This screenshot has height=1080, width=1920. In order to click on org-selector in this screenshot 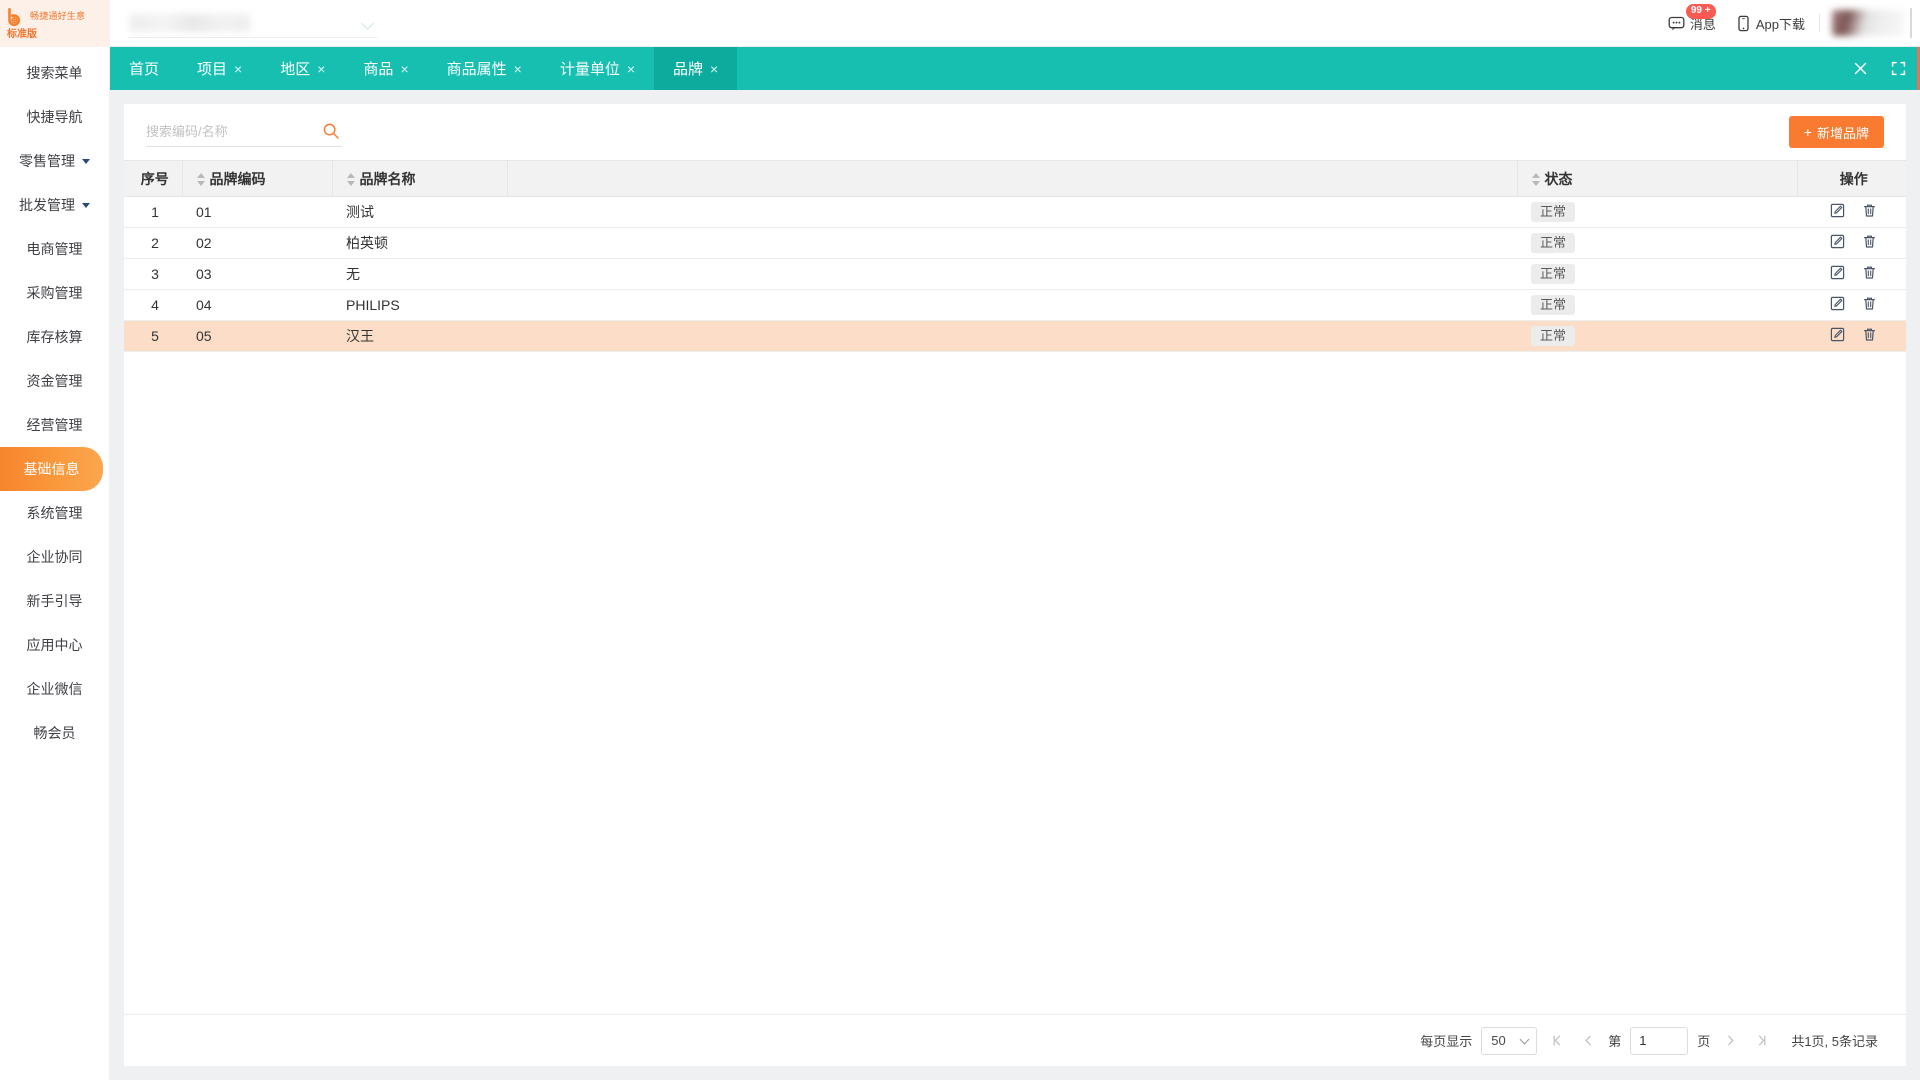, I will do `click(253, 23)`.